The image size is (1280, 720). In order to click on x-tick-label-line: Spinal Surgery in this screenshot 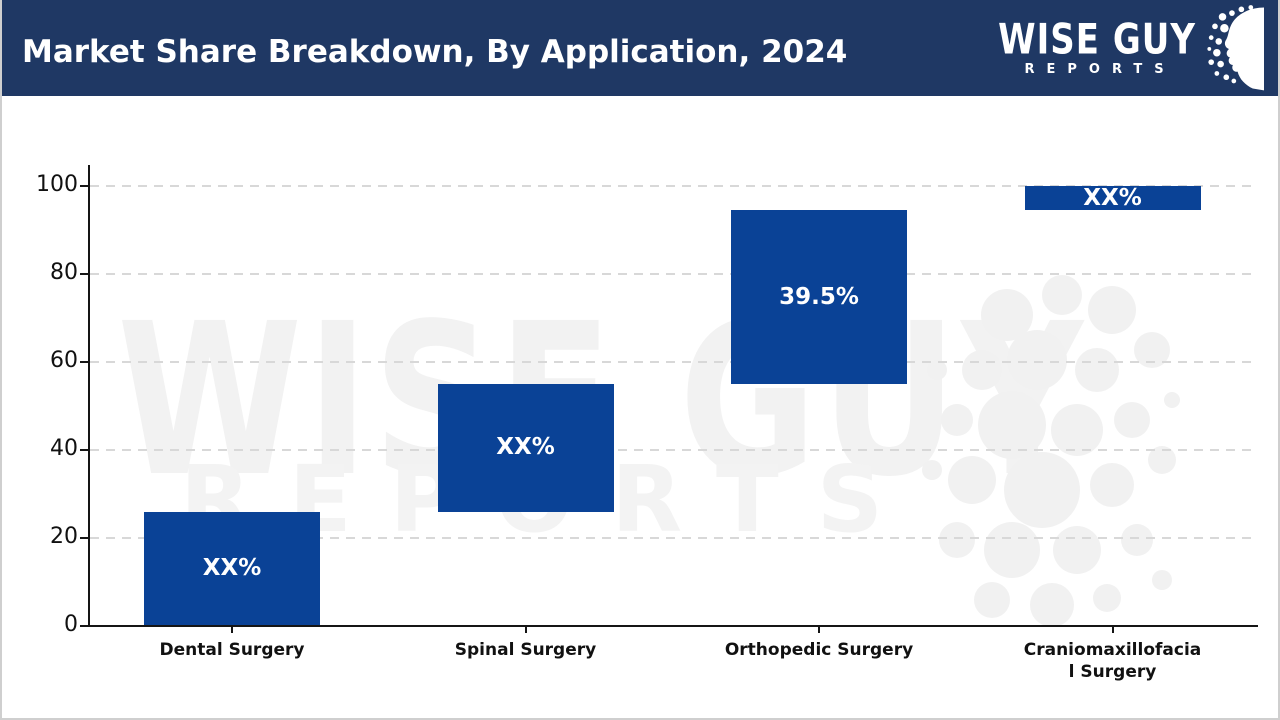, I will do `click(525, 650)`.